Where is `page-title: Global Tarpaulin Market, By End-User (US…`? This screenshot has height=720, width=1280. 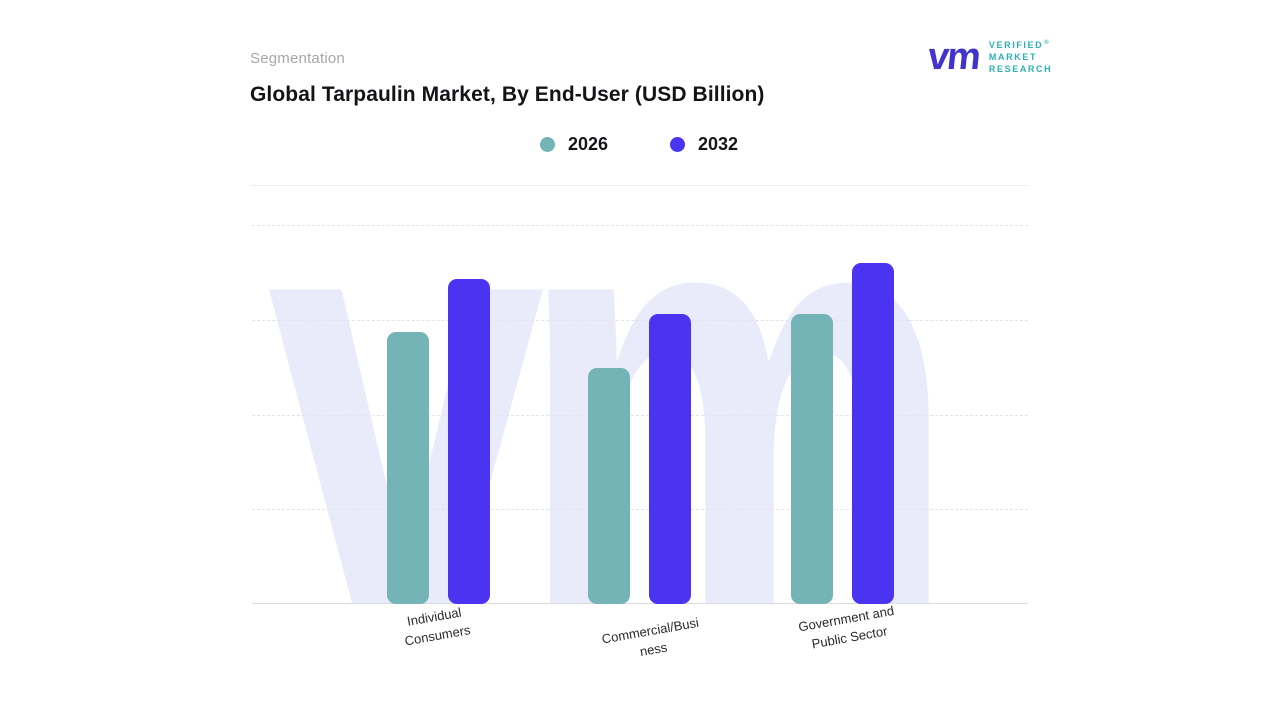
page-title: Global Tarpaulin Market, By End-User (US… is located at coordinates (507, 94).